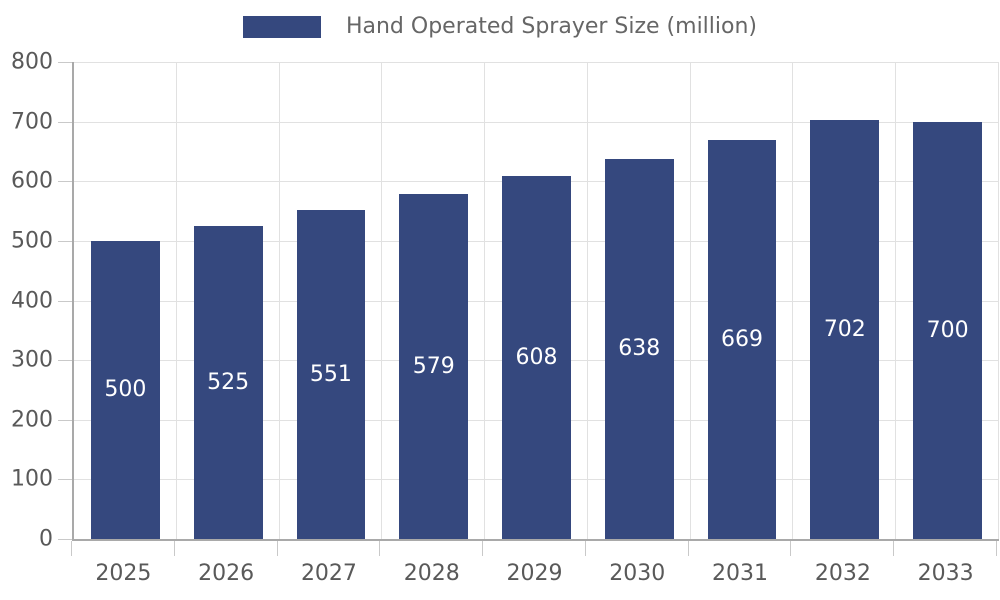  I want to click on x-tick-label: 2030, so click(637, 573).